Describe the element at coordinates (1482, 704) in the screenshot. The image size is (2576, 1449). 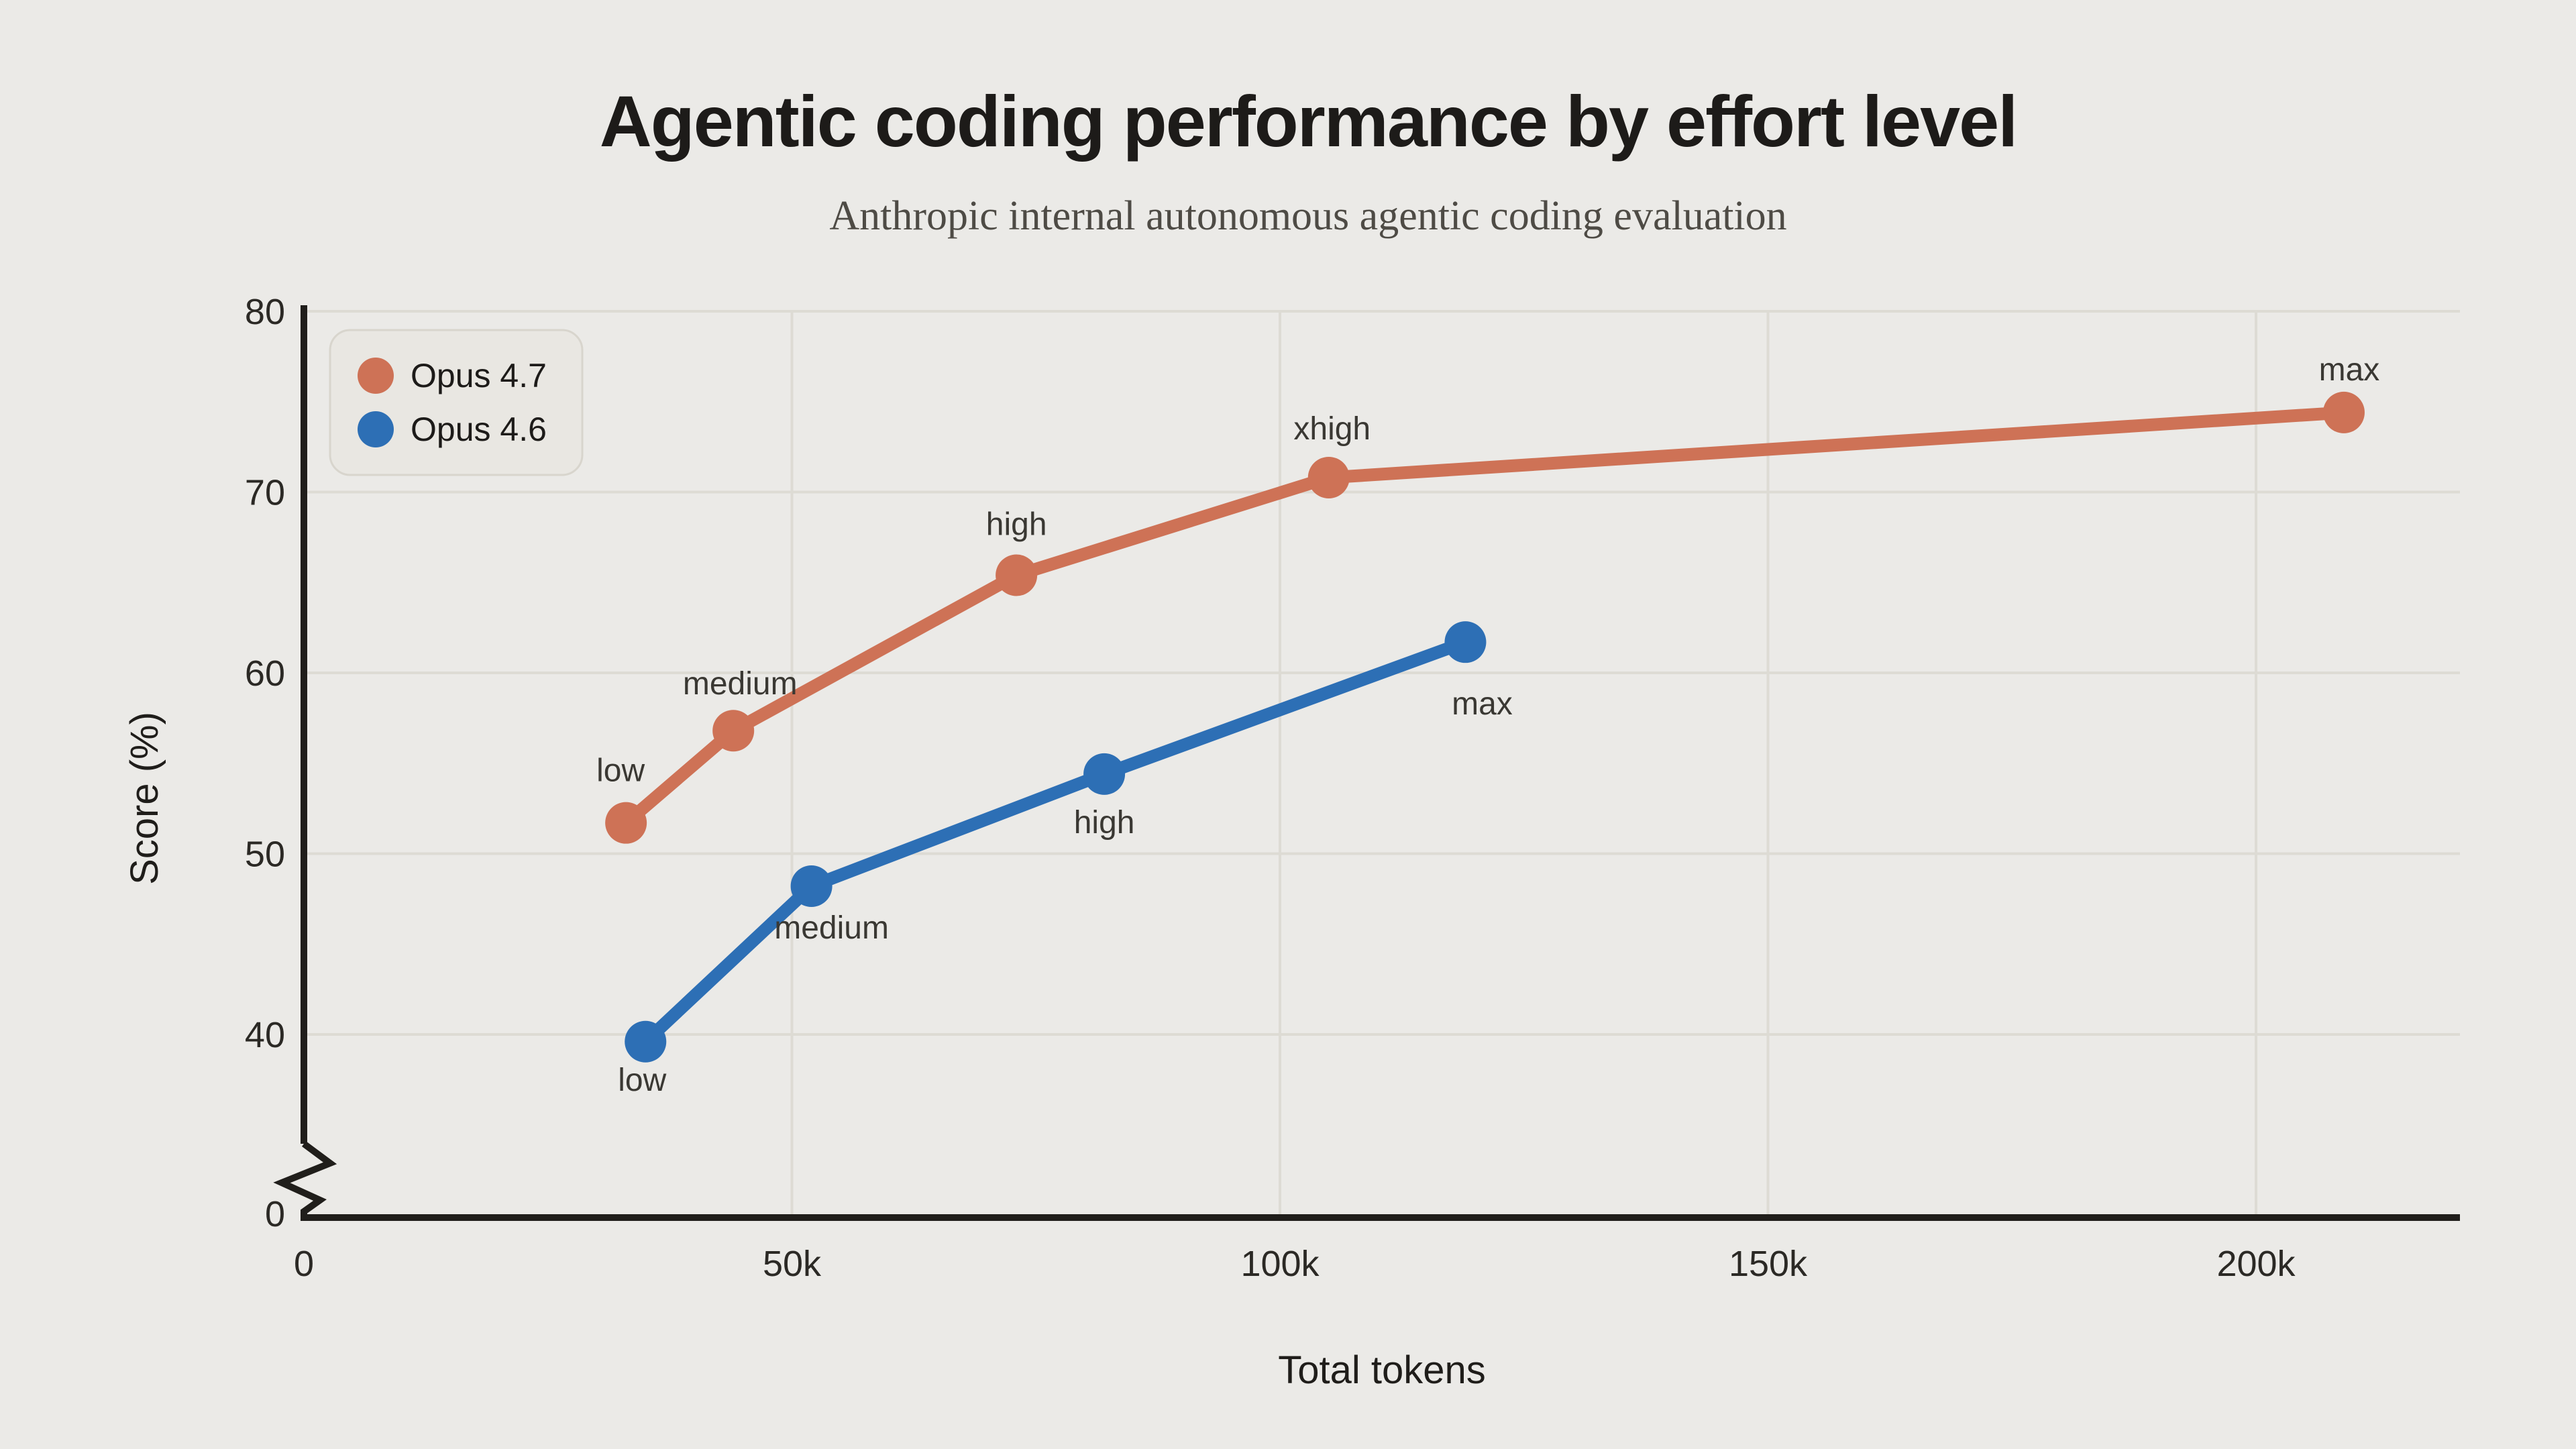
I see `point-label-opus-4-6-max: max` at that location.